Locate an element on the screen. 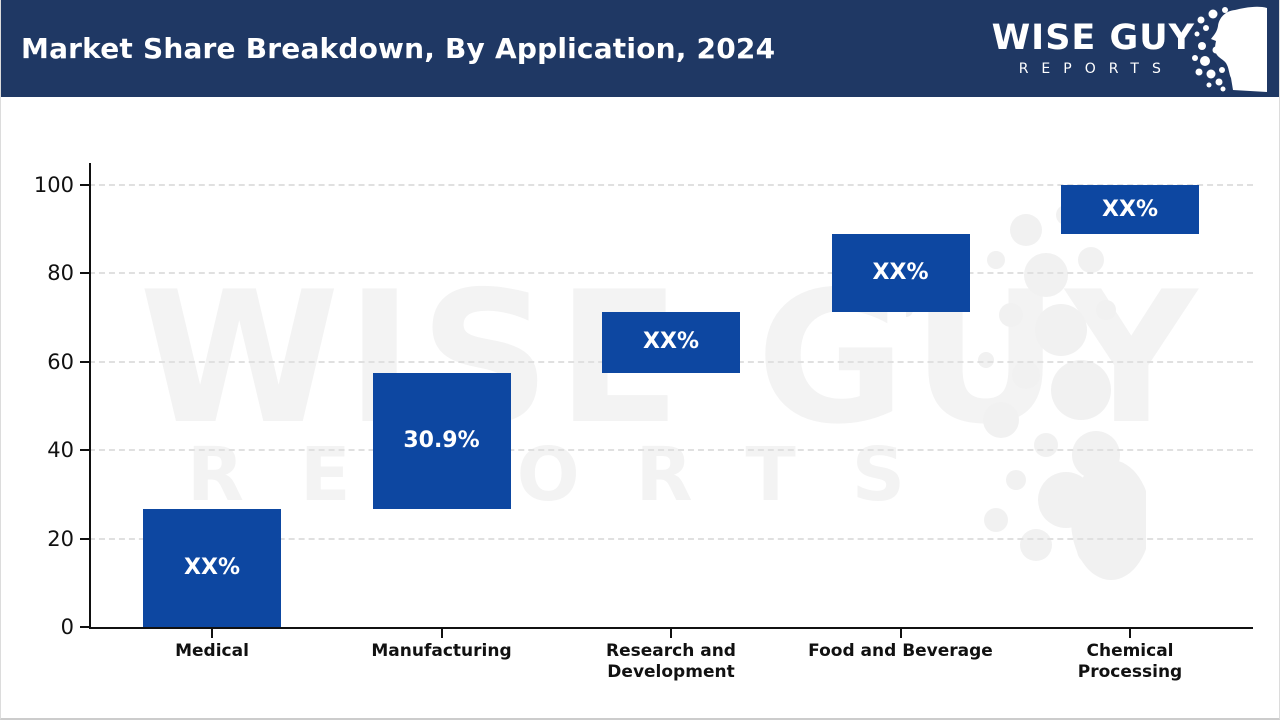  y-tick-label: 20 is located at coordinates (60, 538).